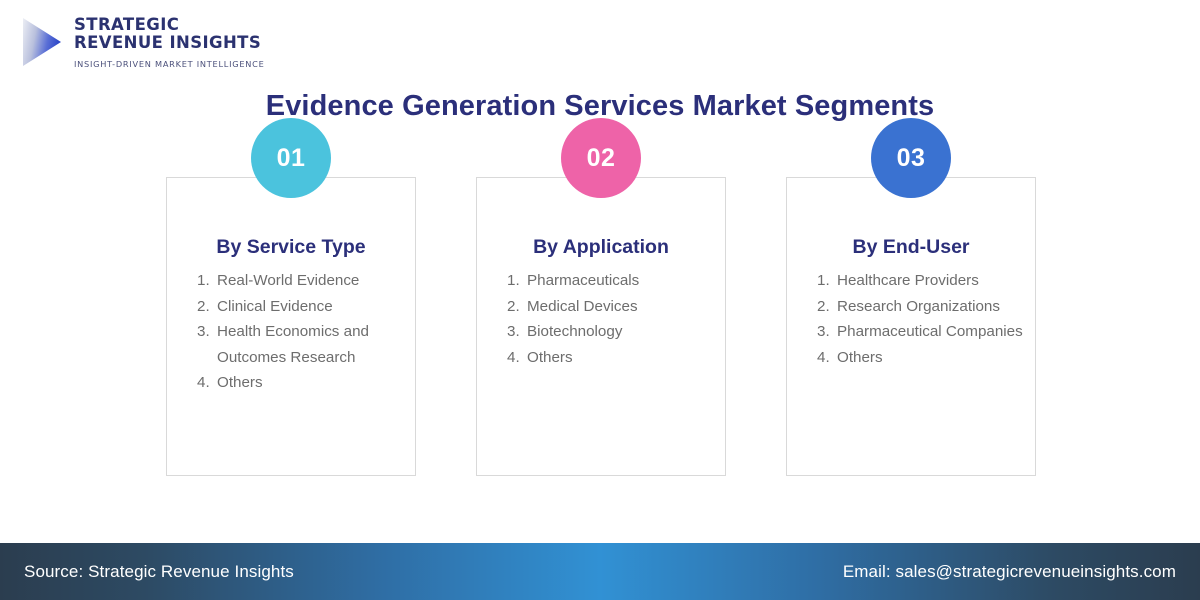  Describe the element at coordinates (601, 247) in the screenshot. I see `segment-heading-application: By Application` at that location.